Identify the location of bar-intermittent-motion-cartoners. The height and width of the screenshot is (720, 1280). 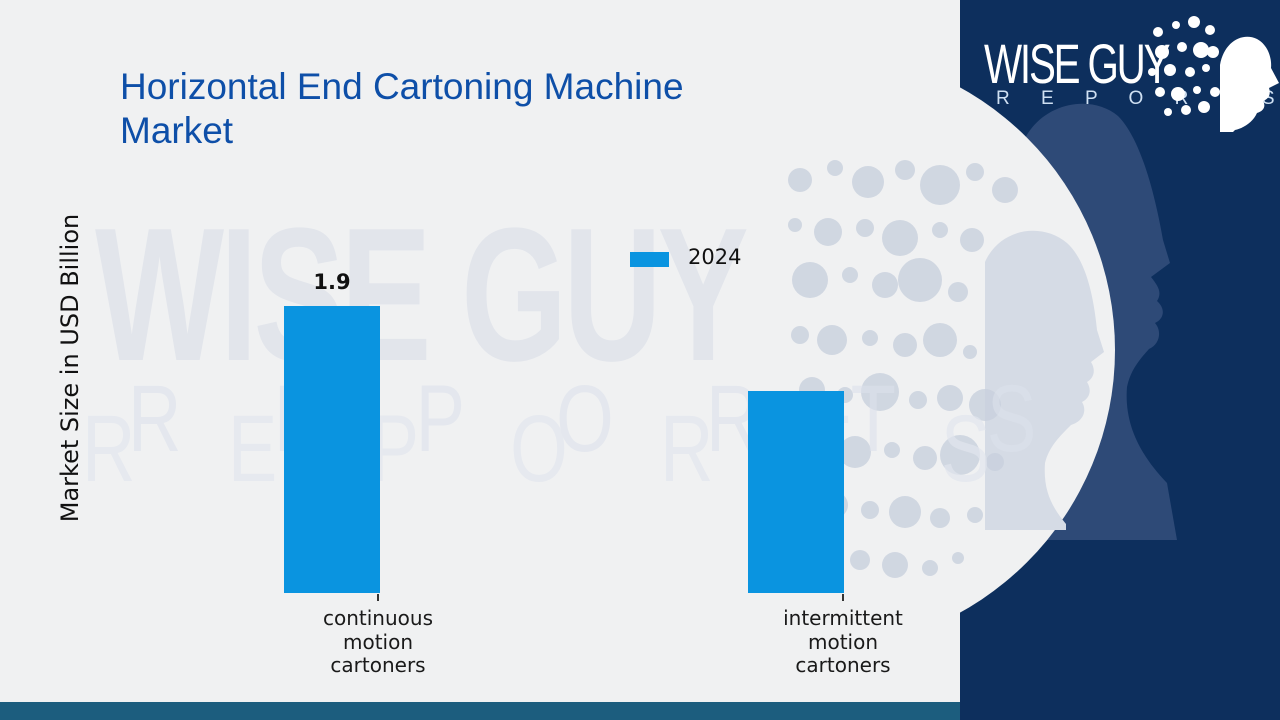
(796, 492).